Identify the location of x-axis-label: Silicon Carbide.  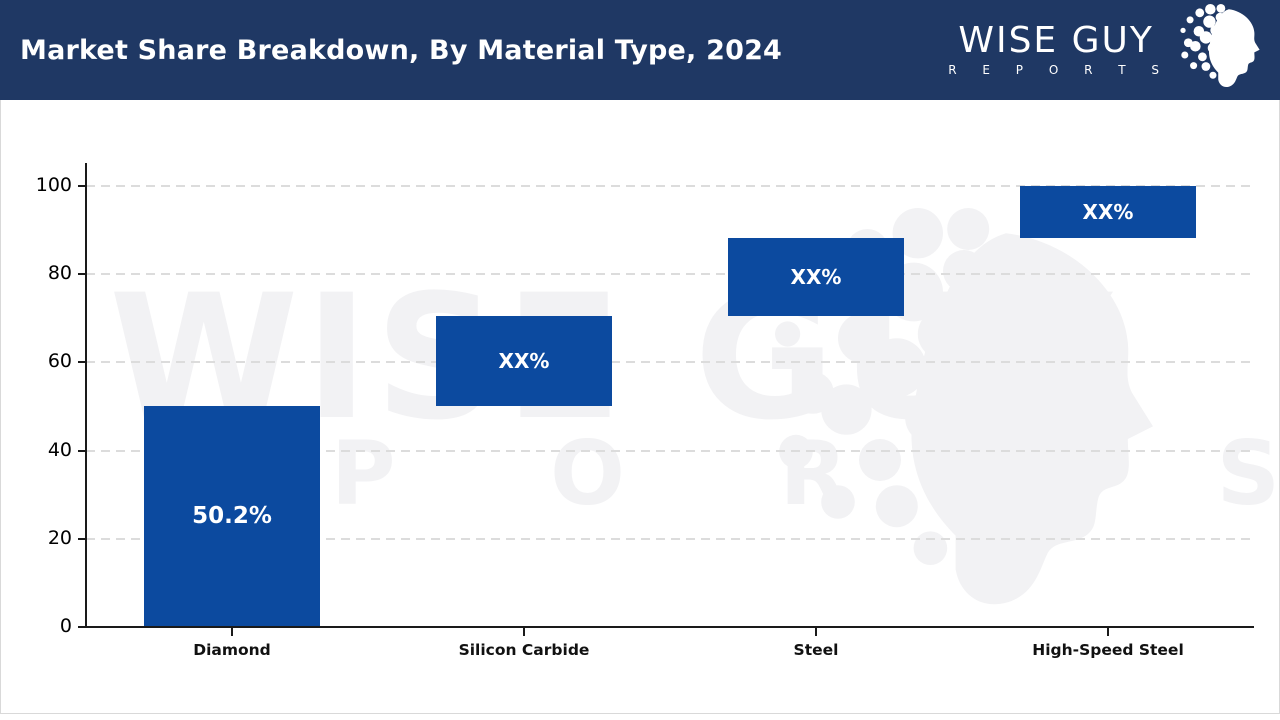
(524, 650).